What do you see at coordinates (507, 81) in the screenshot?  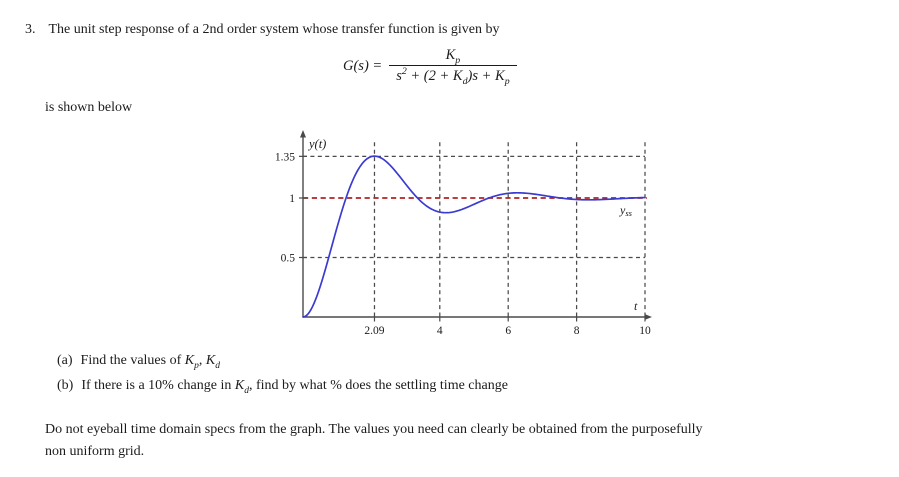 I see `formula-den-sub2: p` at bounding box center [507, 81].